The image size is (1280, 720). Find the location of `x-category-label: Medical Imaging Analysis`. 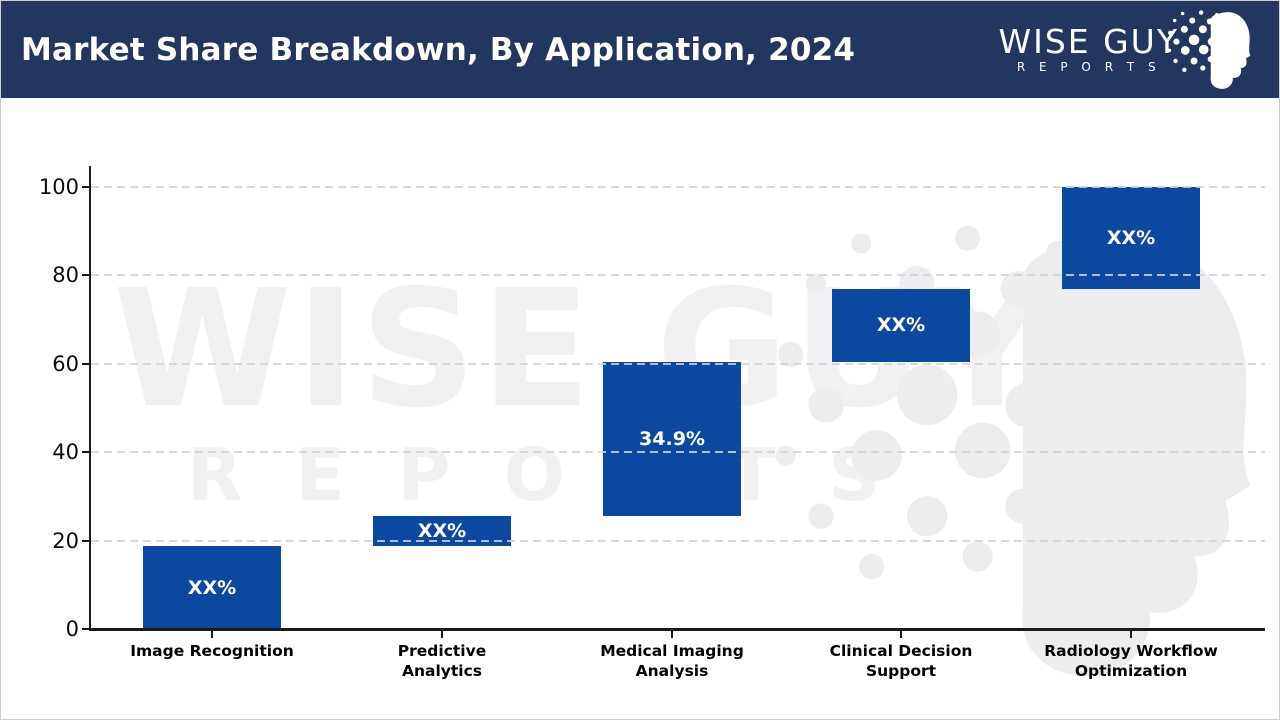

x-category-label: Medical Imaging Analysis is located at coordinates (672, 661).